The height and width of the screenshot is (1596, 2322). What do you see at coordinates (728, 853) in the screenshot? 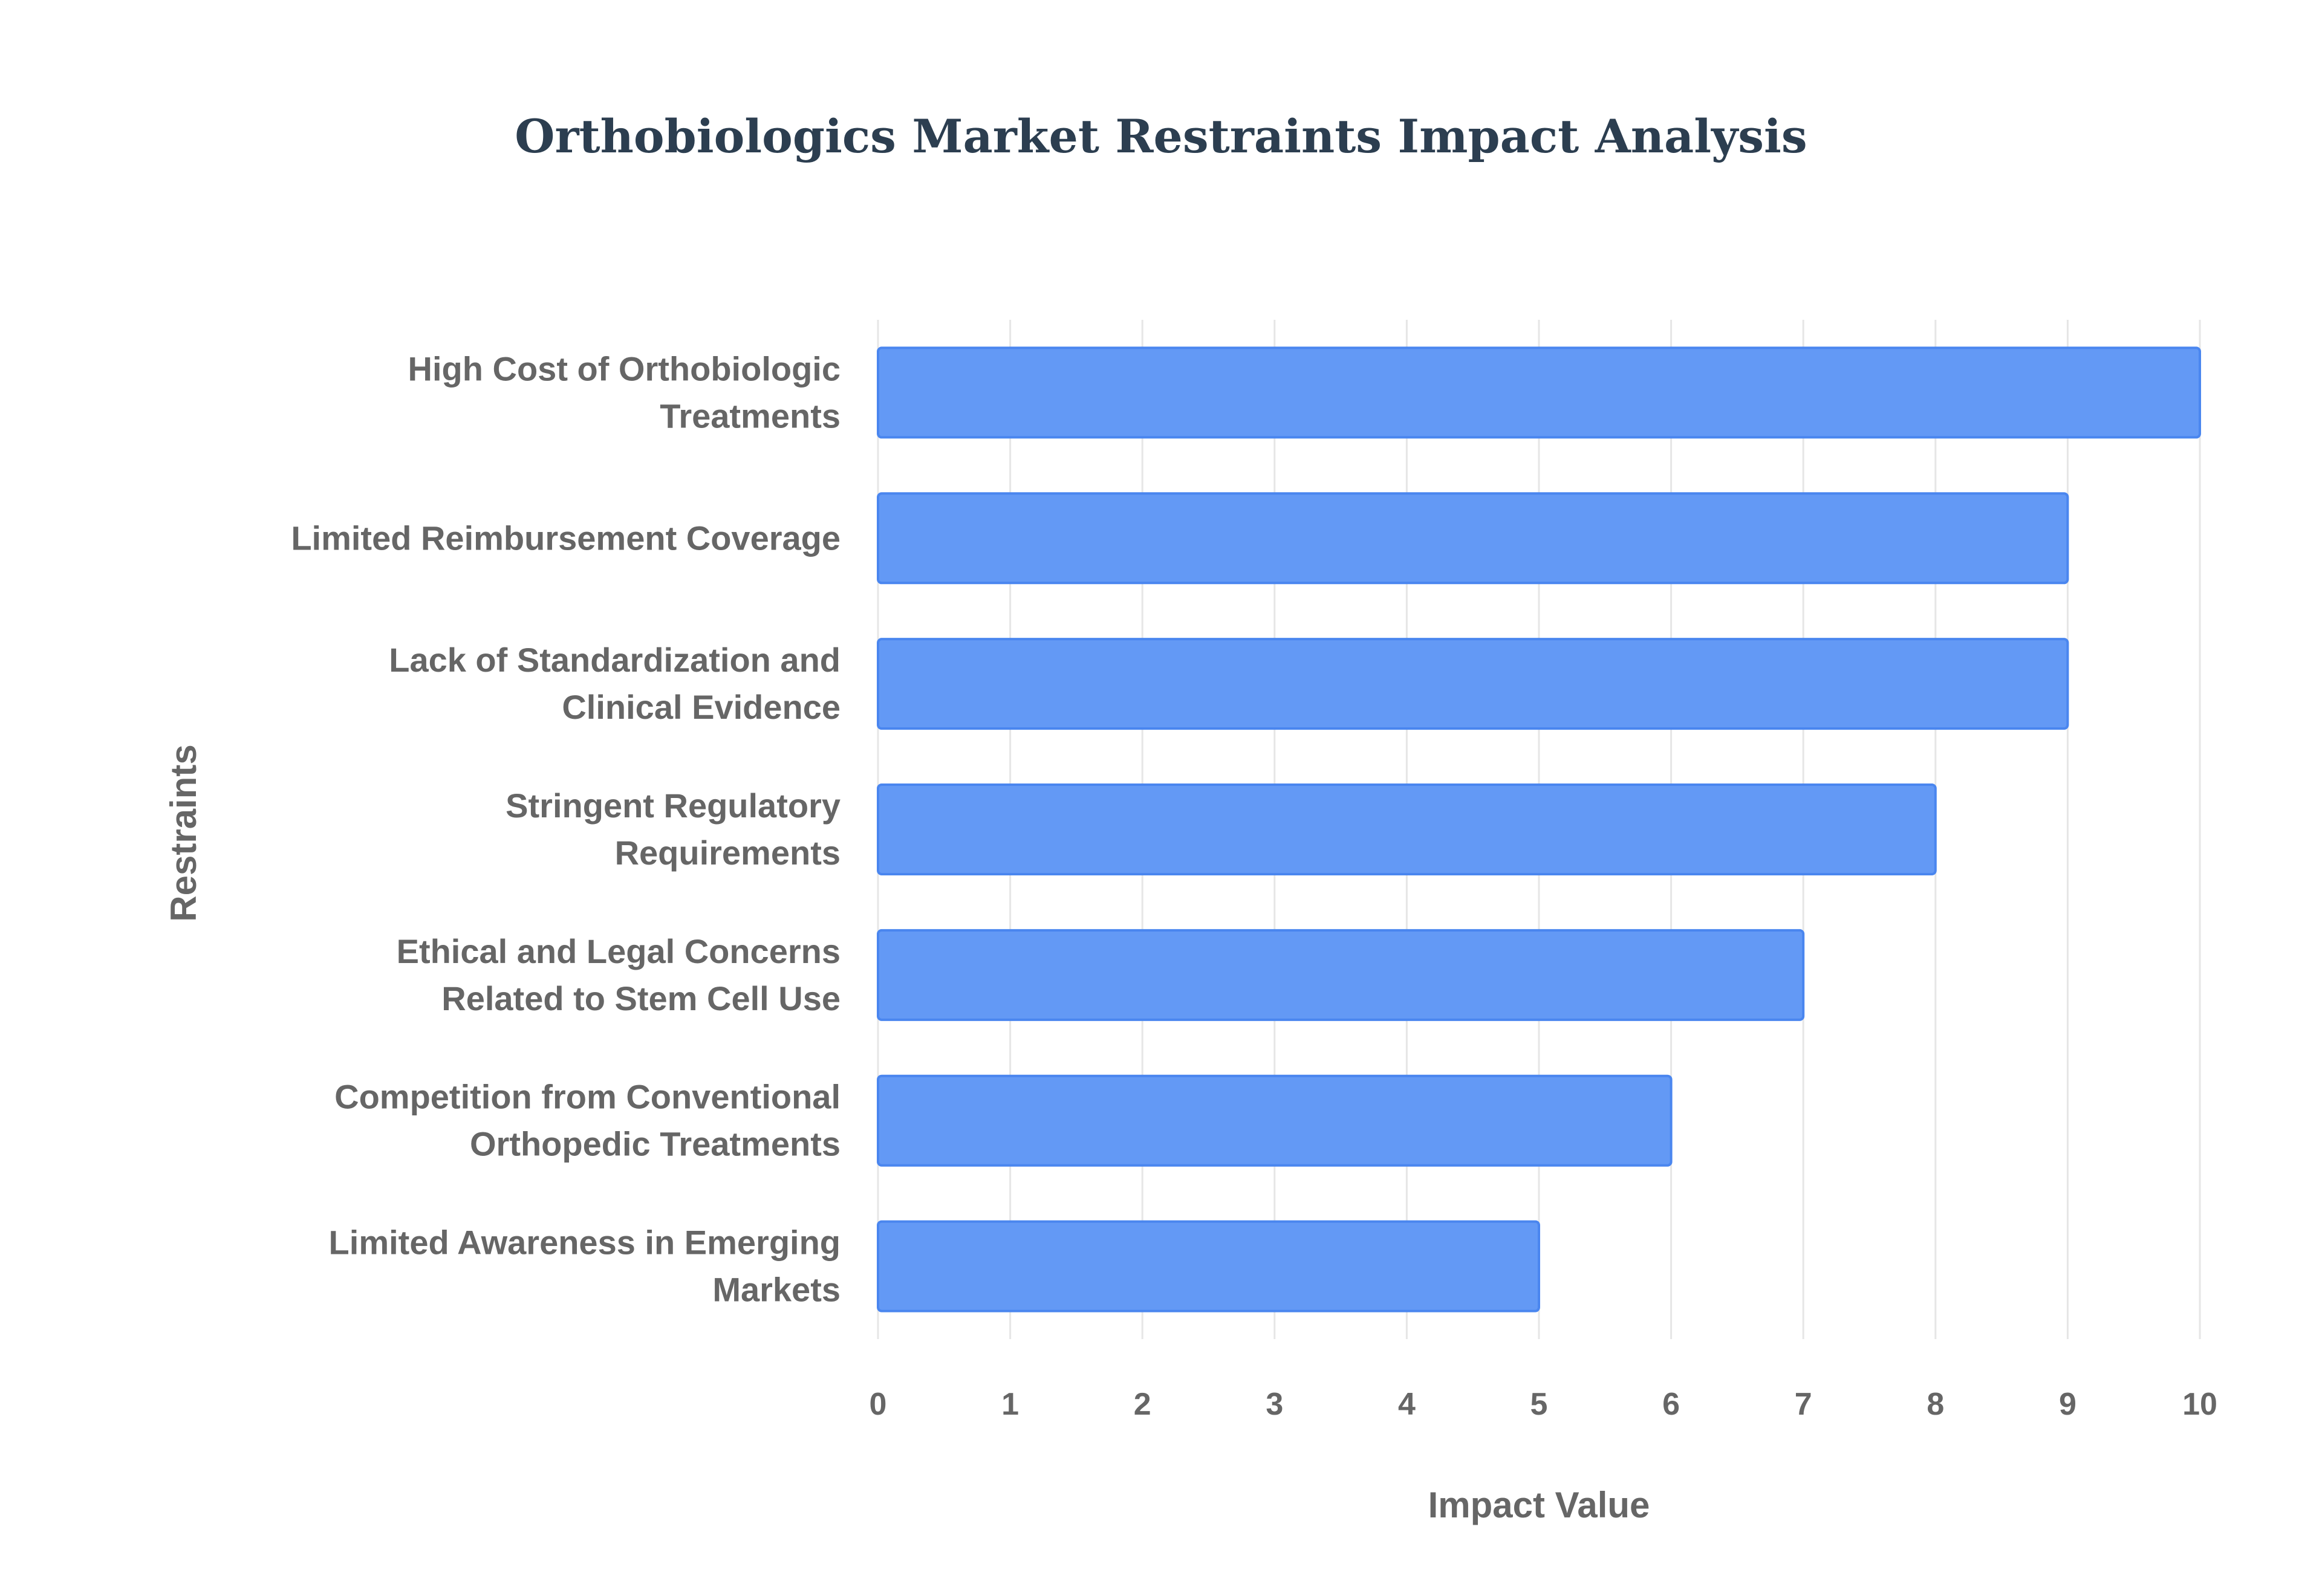
I see `y-tick-label: Requirements` at bounding box center [728, 853].